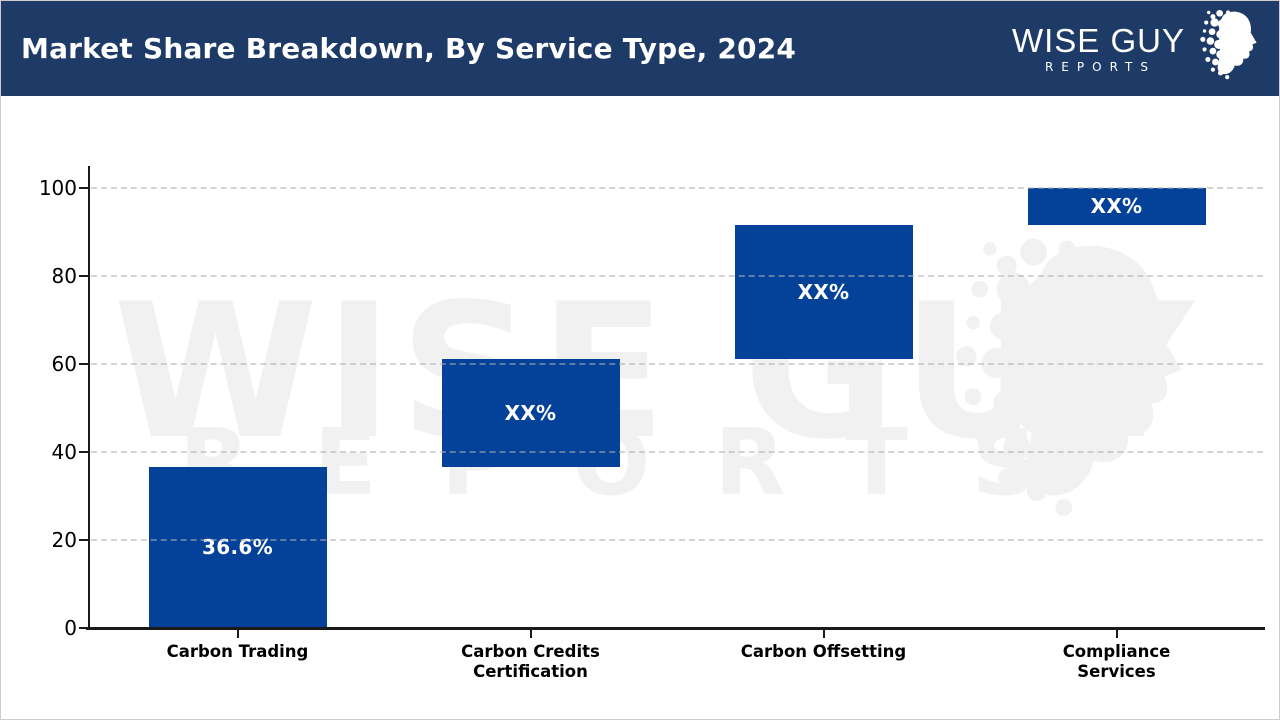 The image size is (1280, 720). I want to click on logo-wordmark: WISE GUY, so click(1098, 40).